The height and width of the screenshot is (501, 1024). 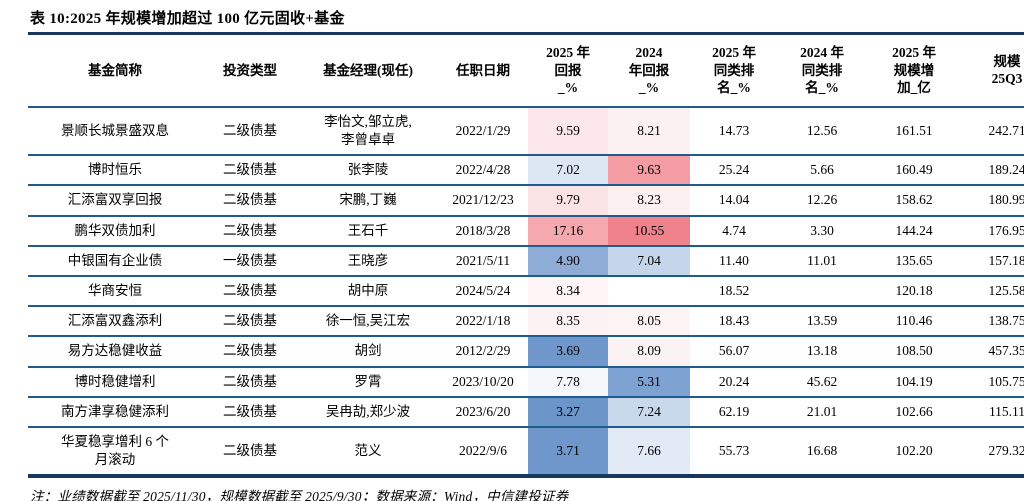 What do you see at coordinates (993, 201) in the screenshot?
I see `cell-scale-25q3: 180.99` at bounding box center [993, 201].